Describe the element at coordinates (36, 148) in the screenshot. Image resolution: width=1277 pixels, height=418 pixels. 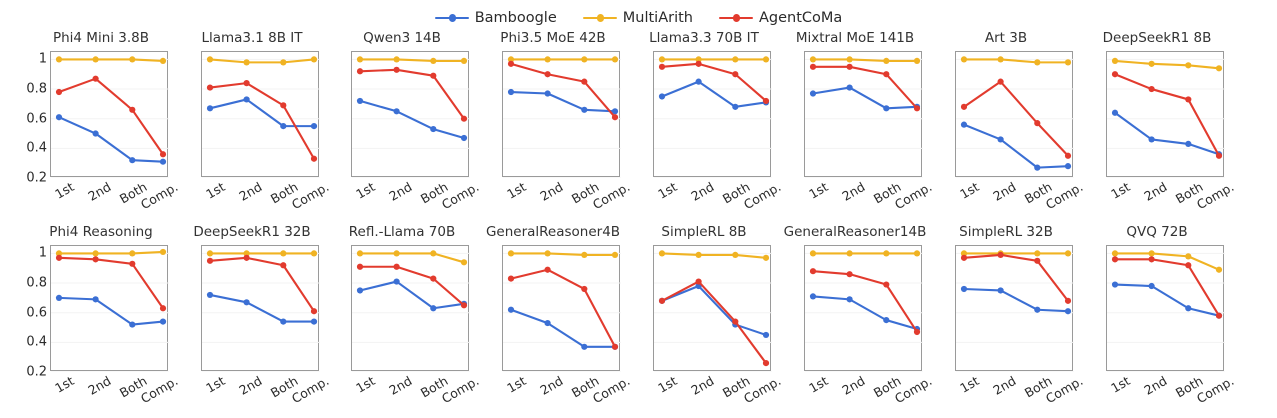
I see `y-axis-tick-label: 0.4` at that location.